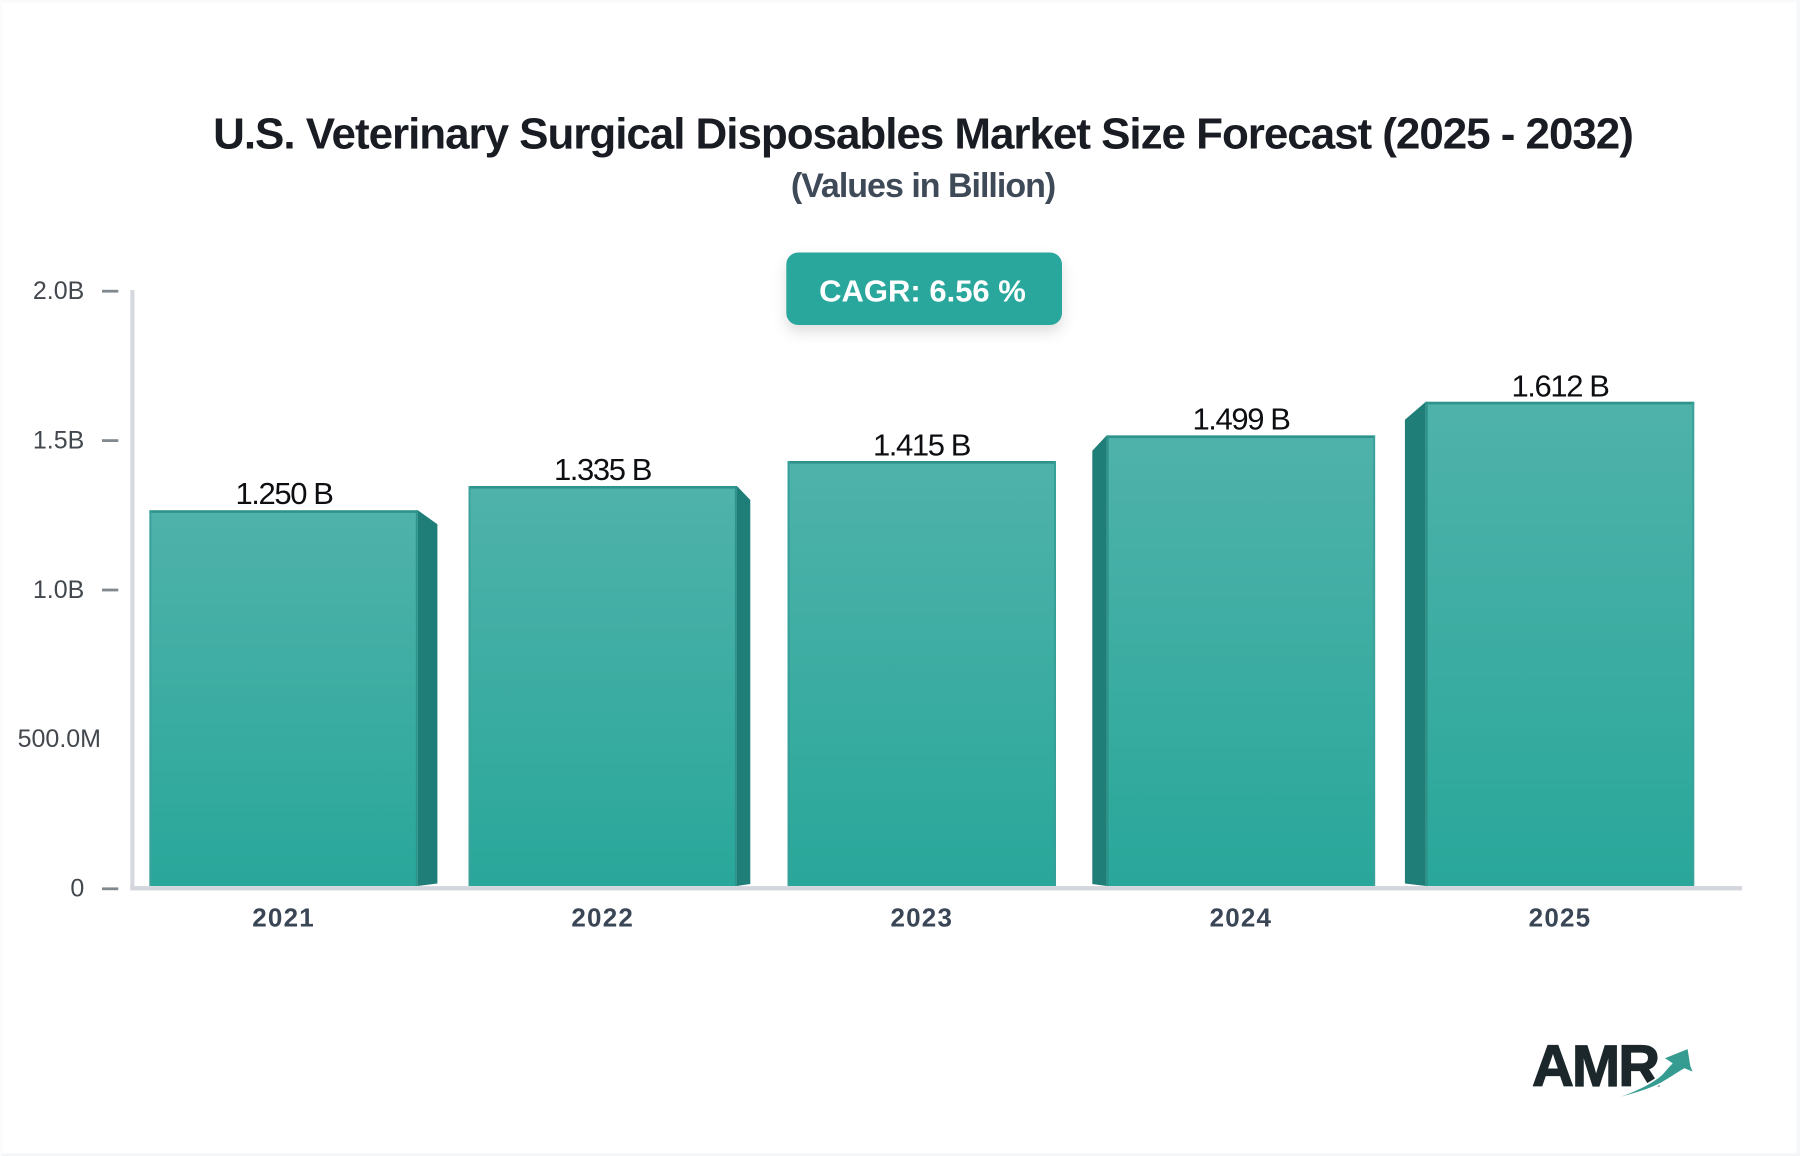 Image resolution: width=1800 pixels, height=1156 pixels. I want to click on svg-text: (Values in Billion), so click(923, 186).